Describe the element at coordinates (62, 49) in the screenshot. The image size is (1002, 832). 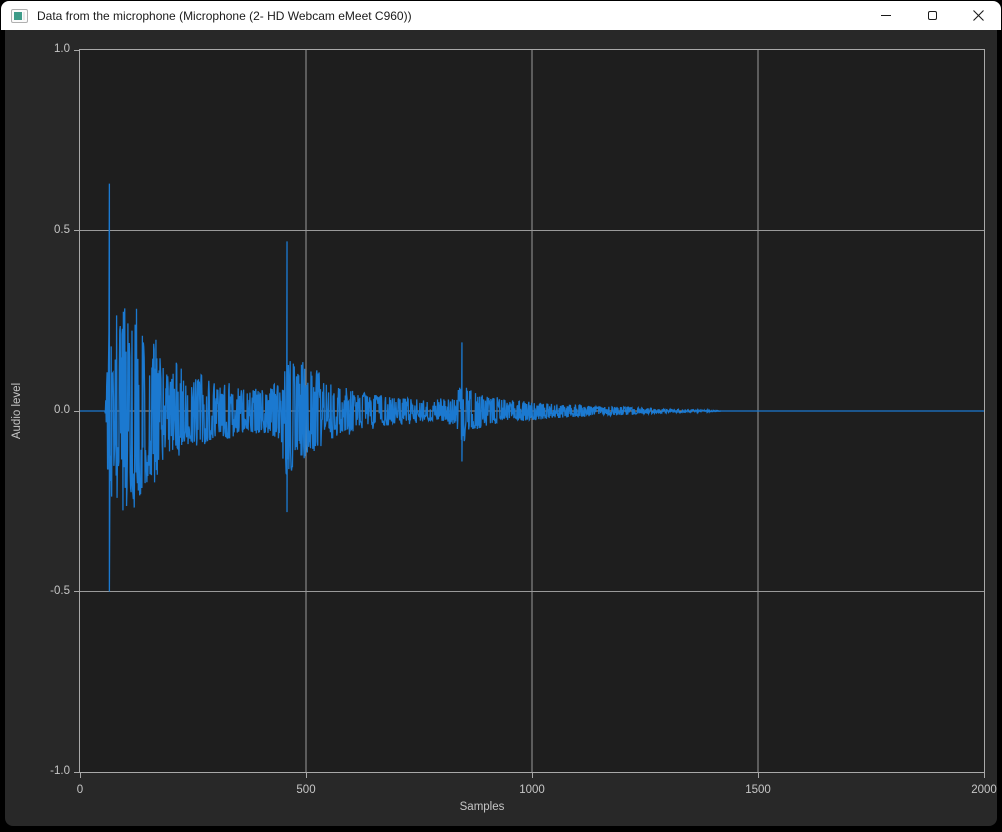
I see `y-tick-label: 1.0` at that location.